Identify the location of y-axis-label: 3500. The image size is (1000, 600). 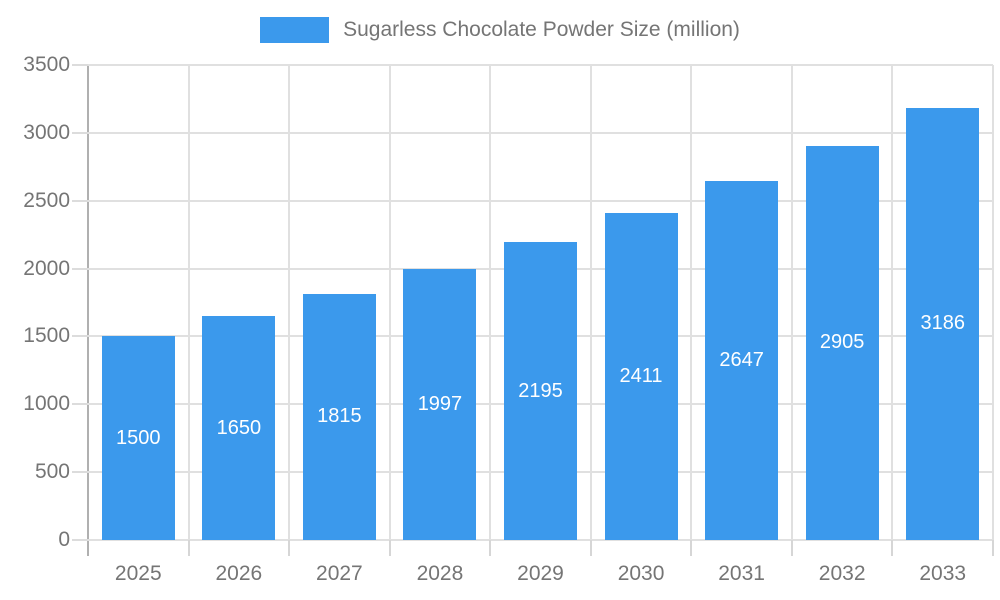
(46, 64).